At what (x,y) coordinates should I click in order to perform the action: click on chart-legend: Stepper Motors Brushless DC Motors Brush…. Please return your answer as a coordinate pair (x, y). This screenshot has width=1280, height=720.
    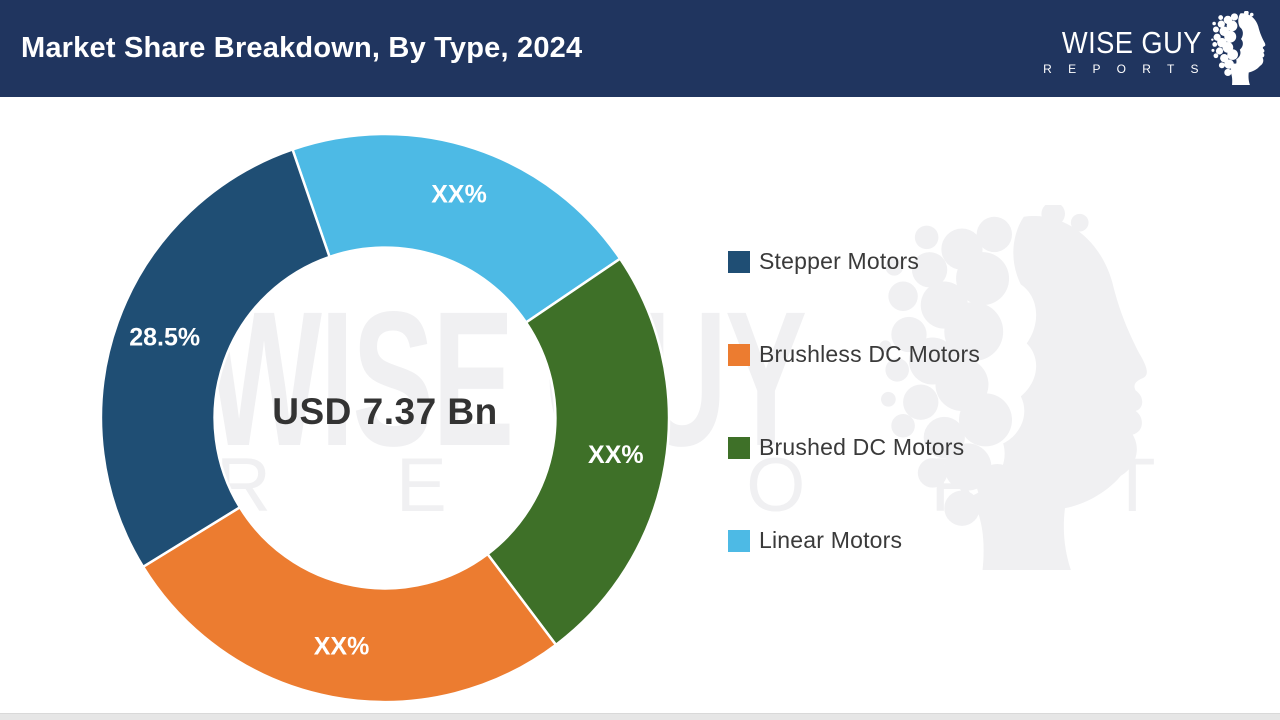
    Looking at the image, I should click on (854, 401).